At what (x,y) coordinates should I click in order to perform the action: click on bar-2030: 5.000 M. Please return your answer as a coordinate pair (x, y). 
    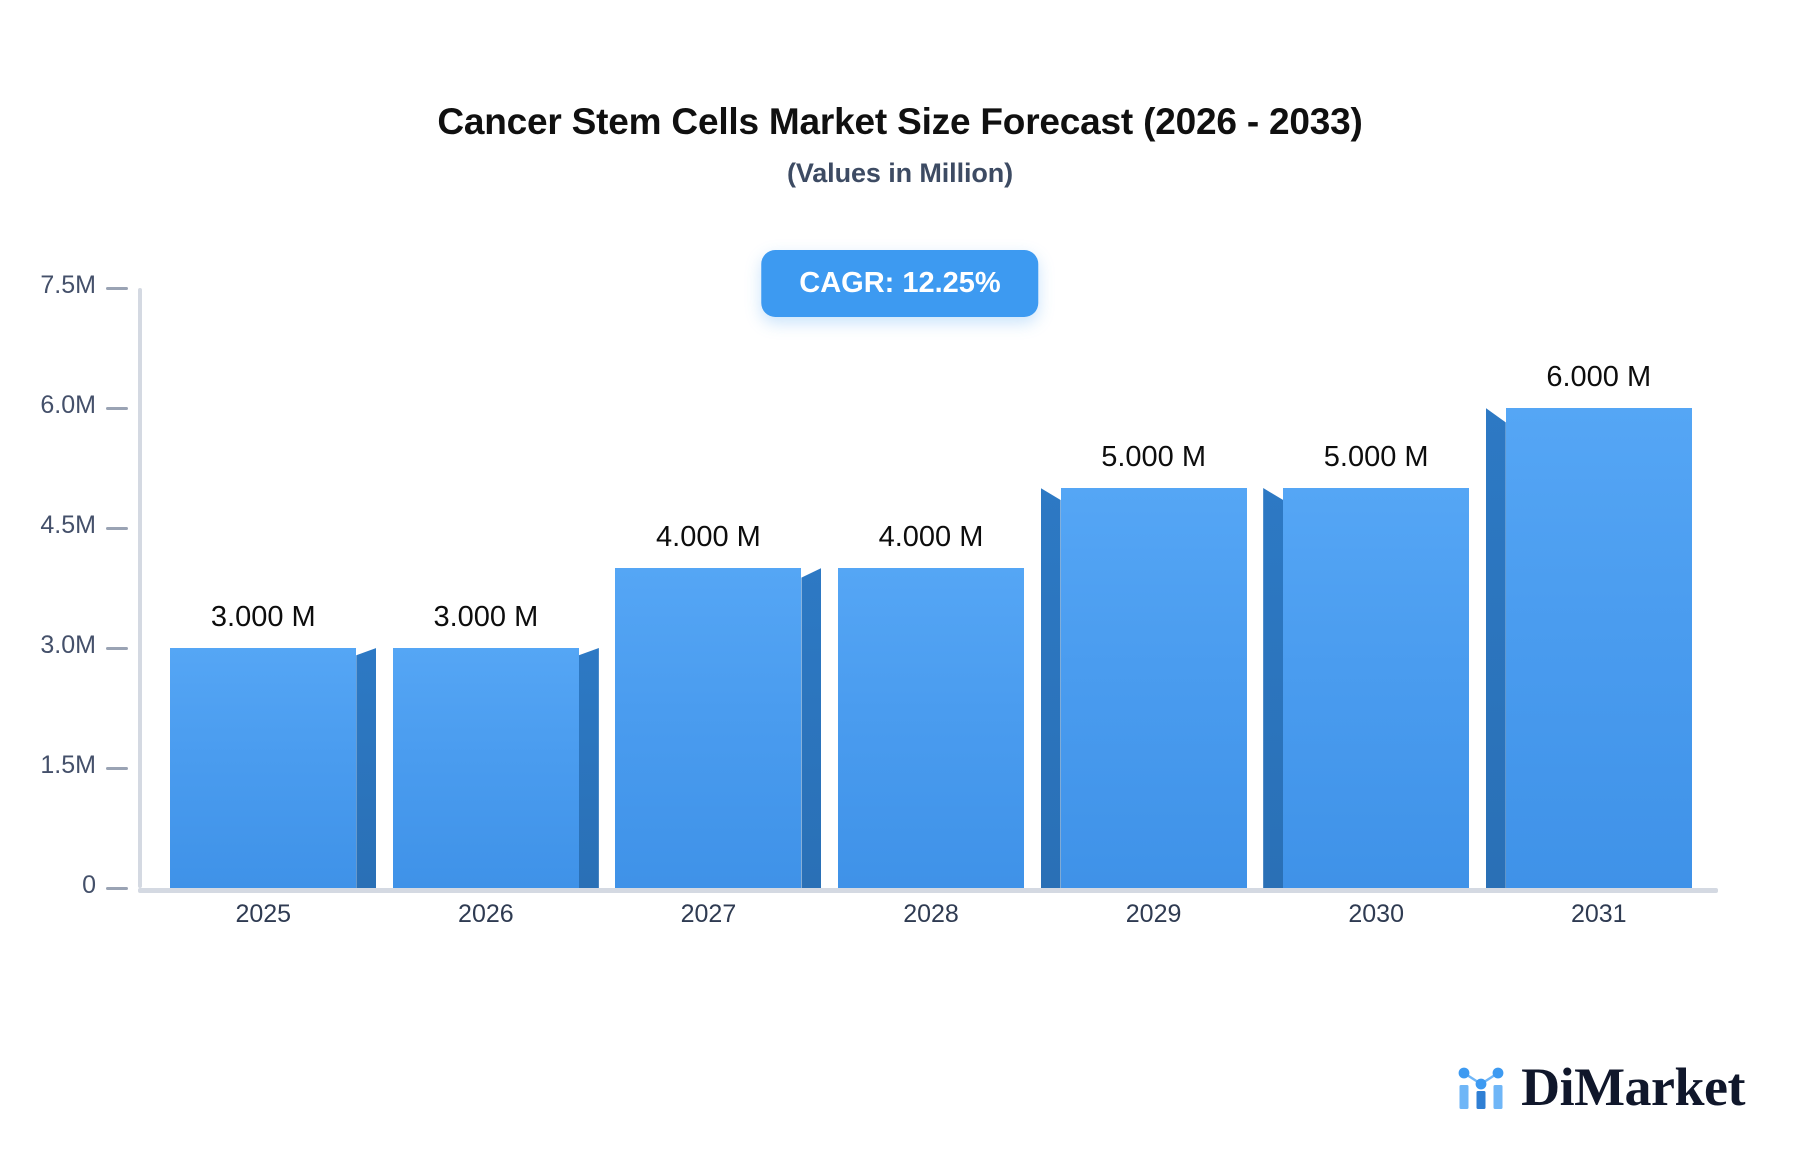
    Looking at the image, I should click on (1366, 664).